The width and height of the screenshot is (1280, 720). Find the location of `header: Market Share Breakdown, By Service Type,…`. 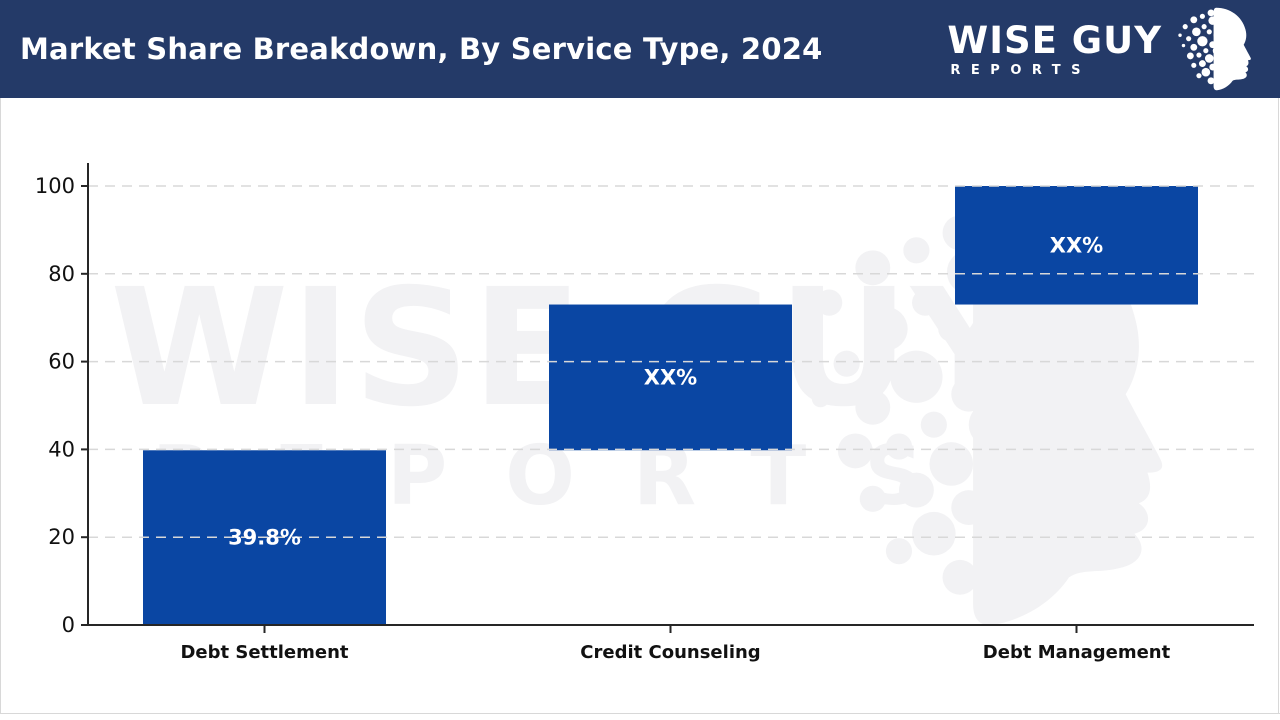

header: Market Share Breakdown, By Service Type,… is located at coordinates (640, 49).